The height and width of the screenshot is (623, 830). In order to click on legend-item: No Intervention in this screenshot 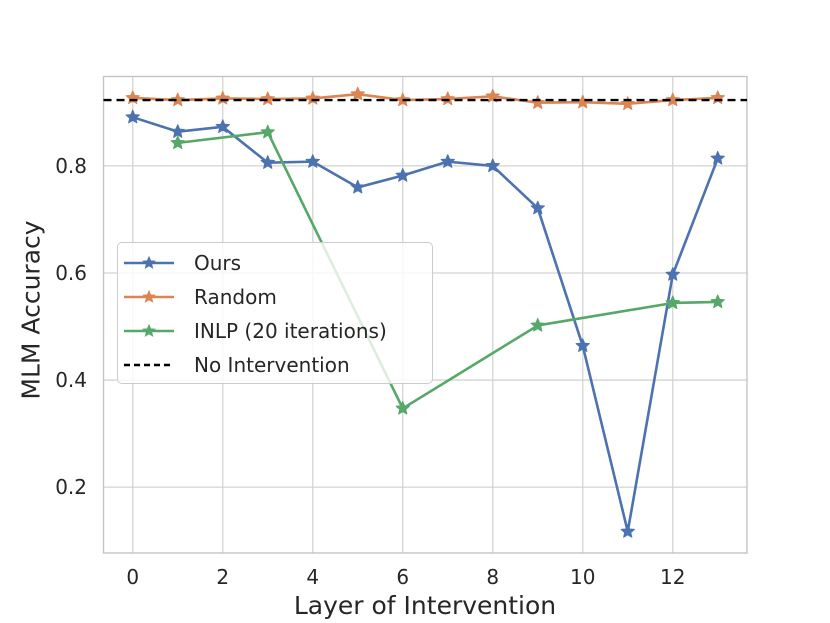, I will do `click(275, 365)`.